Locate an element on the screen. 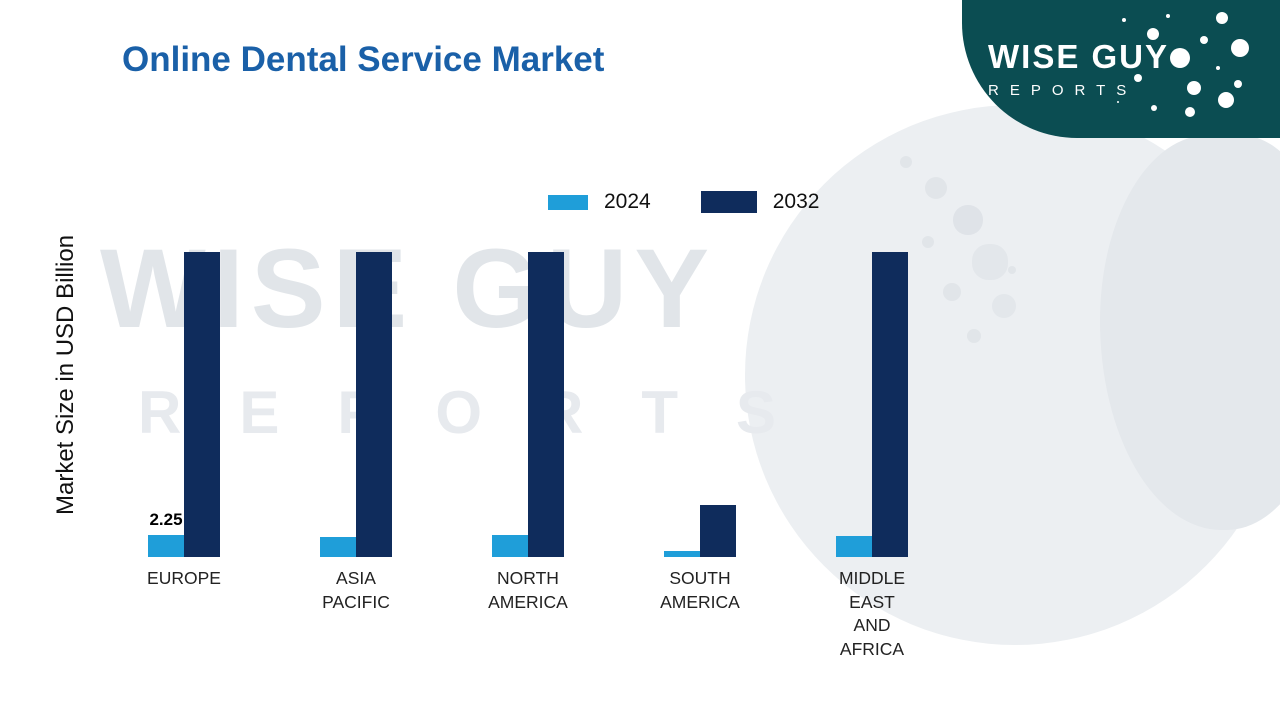 The width and height of the screenshot is (1280, 720). bar-2032-south-america is located at coordinates (718, 530).